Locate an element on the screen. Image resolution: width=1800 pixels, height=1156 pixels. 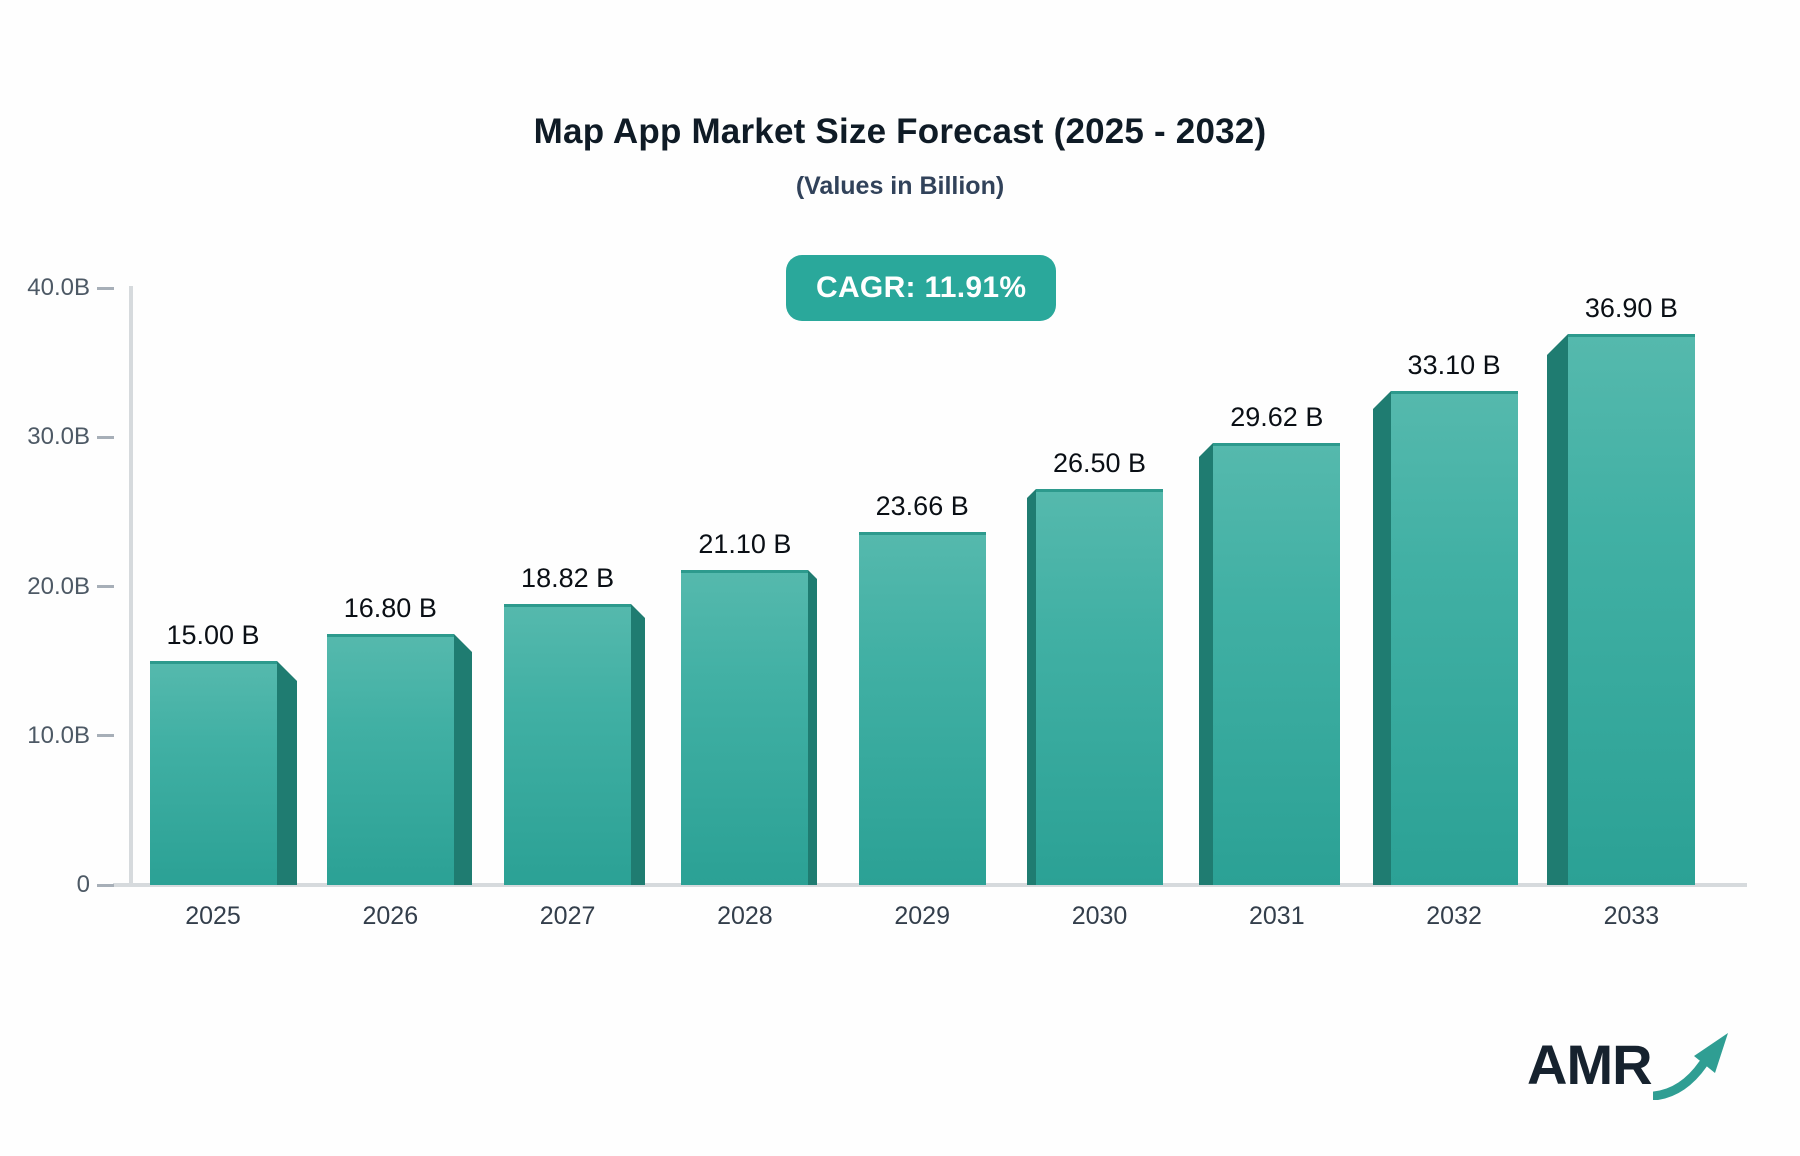
cagr-badge: CAGR: 11.91% is located at coordinates (921, 288).